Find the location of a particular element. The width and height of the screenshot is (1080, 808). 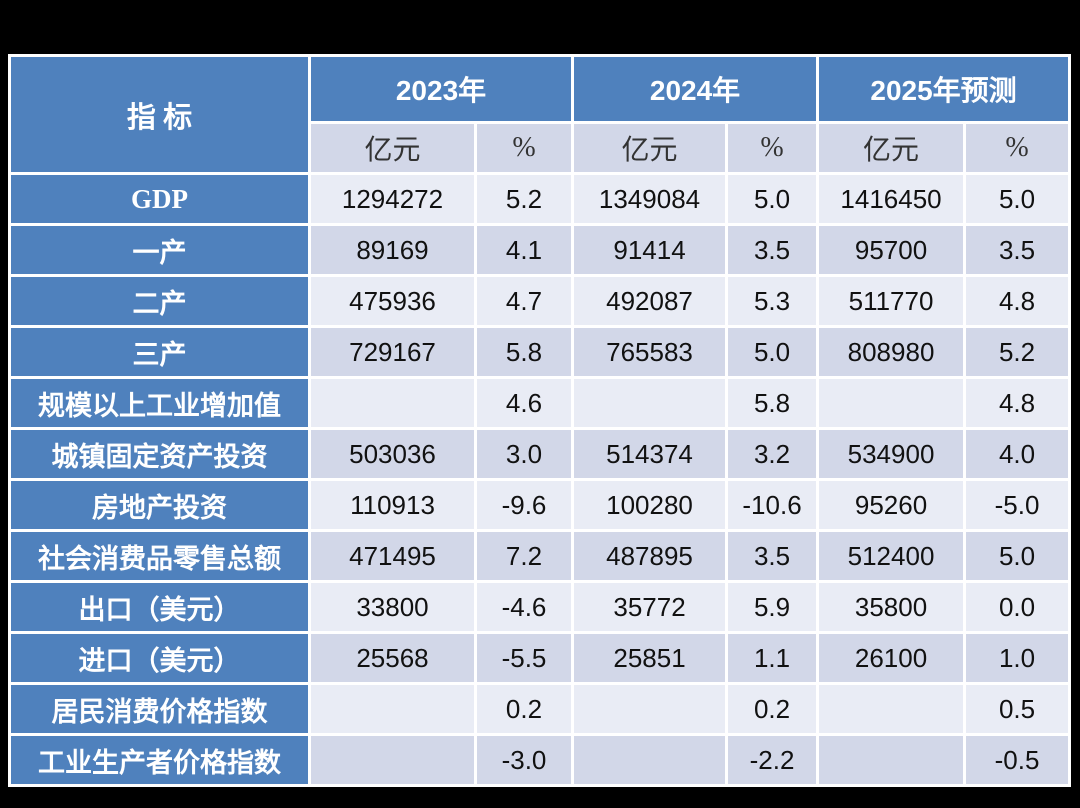

value-cell: 25568 is located at coordinates (392, 658).